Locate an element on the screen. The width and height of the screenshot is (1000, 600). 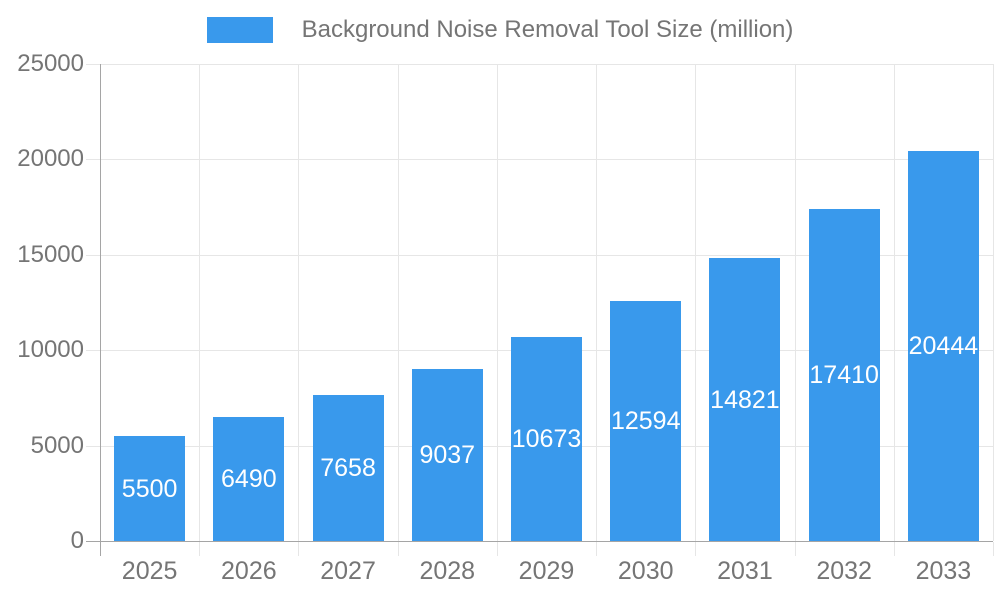
x-axis-label-2031: 2031 is located at coordinates (745, 571).